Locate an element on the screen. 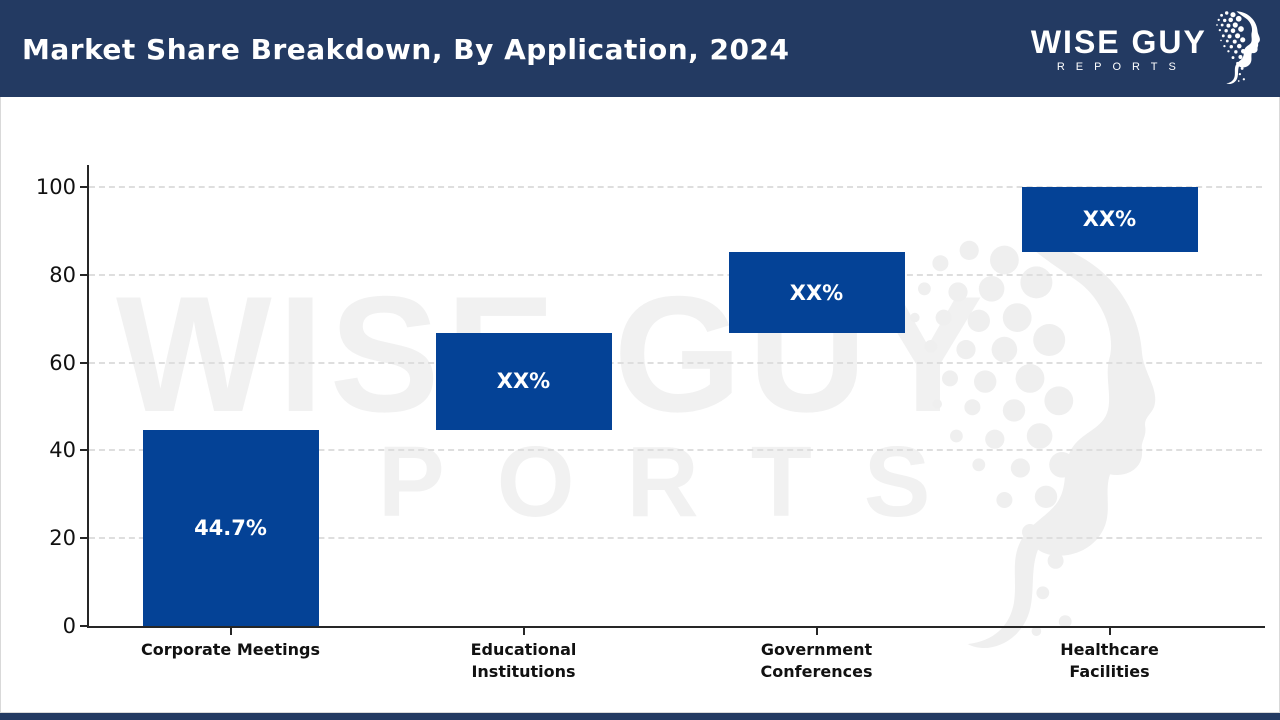 This screenshot has width=1280, height=720. bar-value-label-1: 44.7% is located at coordinates (230, 527).